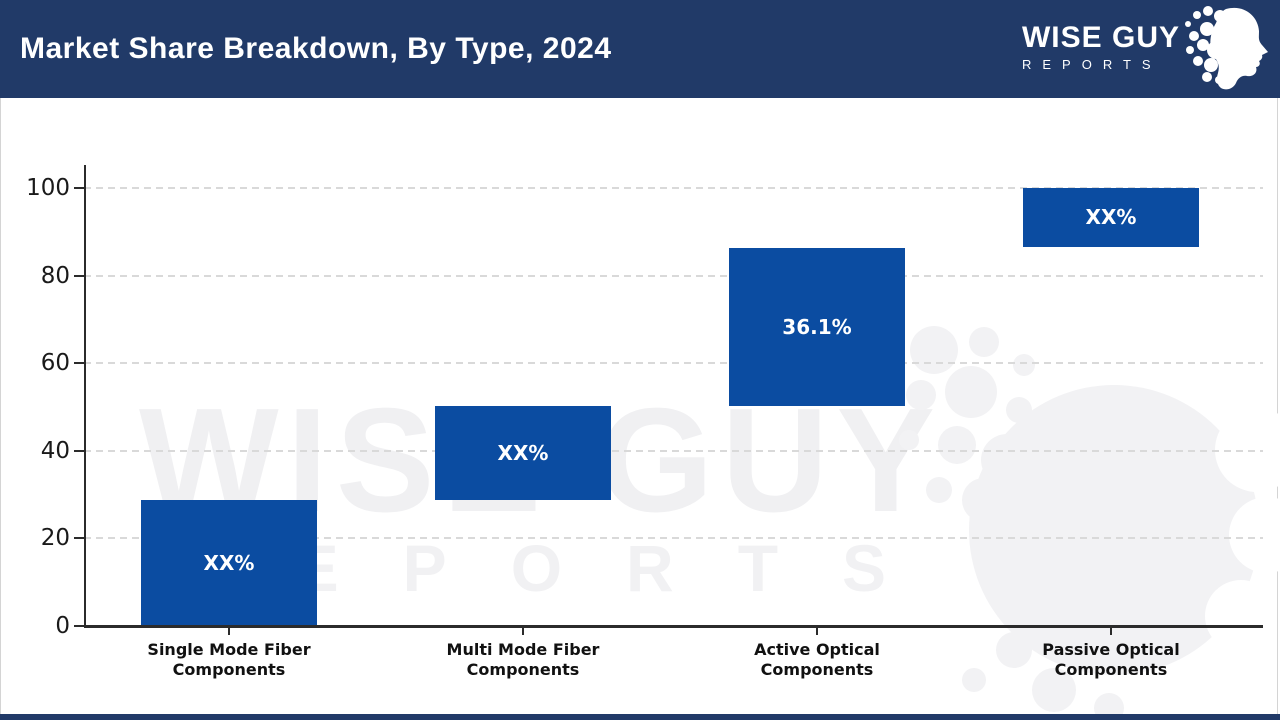 The width and height of the screenshot is (1280, 720). I want to click on wiseguy-logo: WISE GUY REPORTS, so click(1140, 49).